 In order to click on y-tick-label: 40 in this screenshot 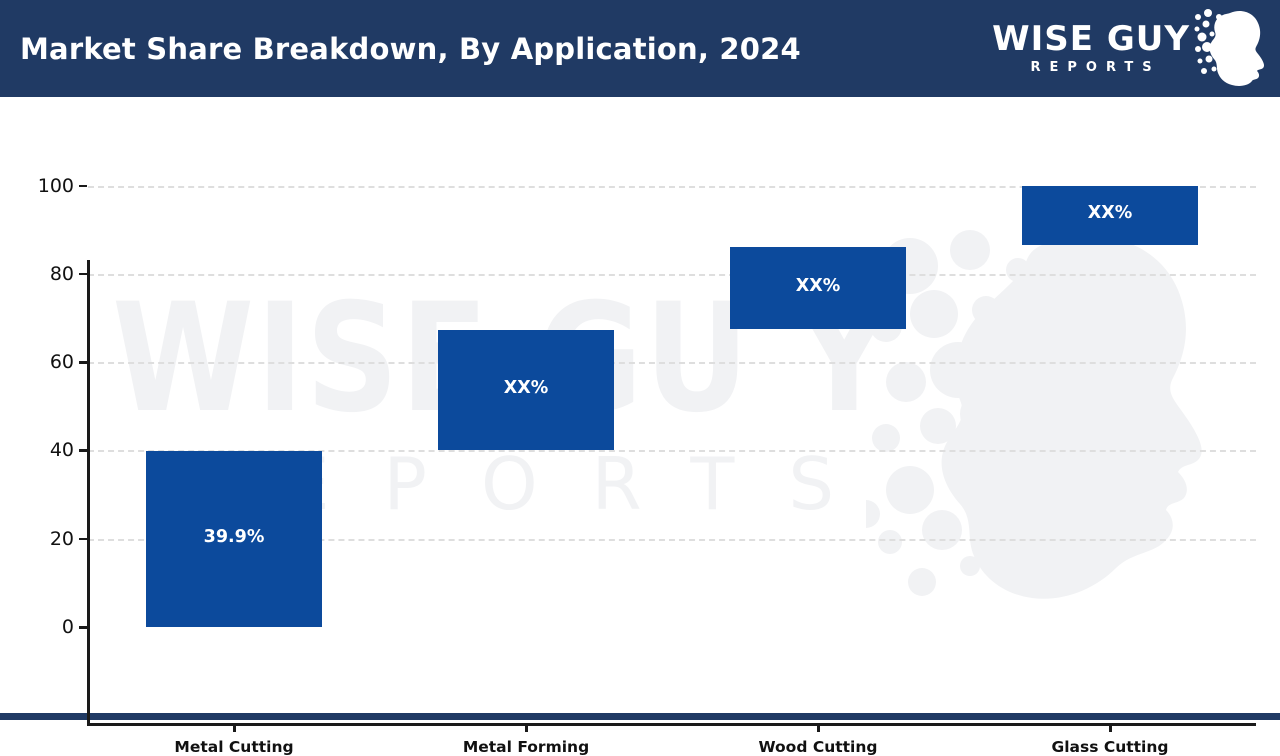, I will do `click(61, 450)`.